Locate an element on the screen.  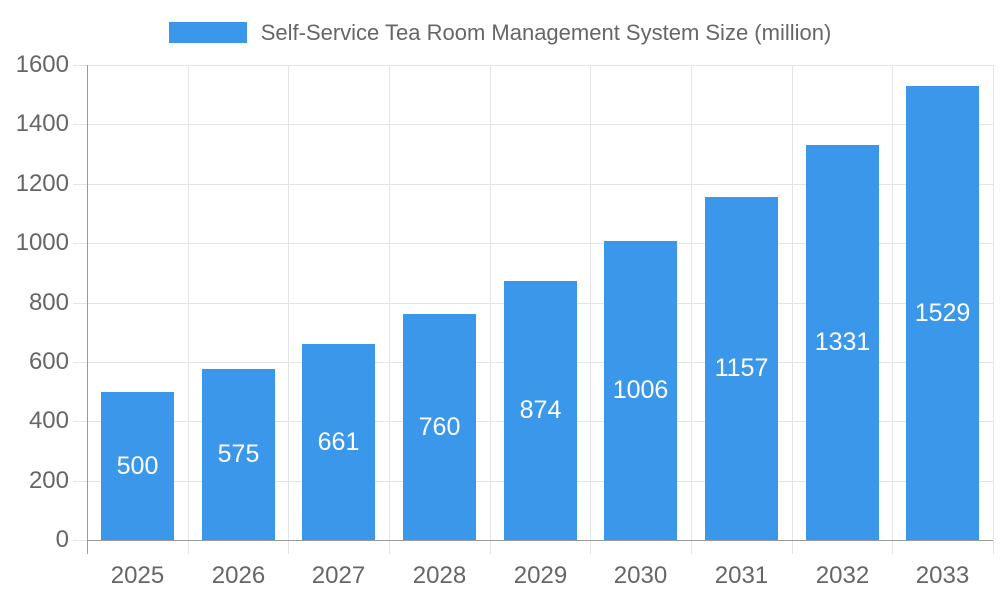
bar-value-label: 874 is located at coordinates (540, 410).